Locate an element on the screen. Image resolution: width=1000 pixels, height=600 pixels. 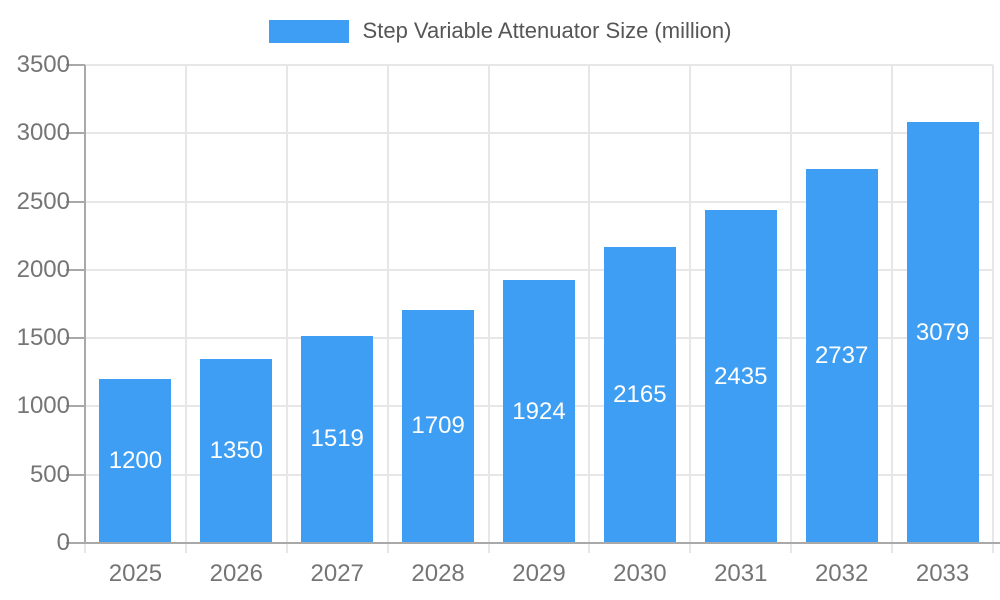
legend-color-swatch is located at coordinates (308, 31).